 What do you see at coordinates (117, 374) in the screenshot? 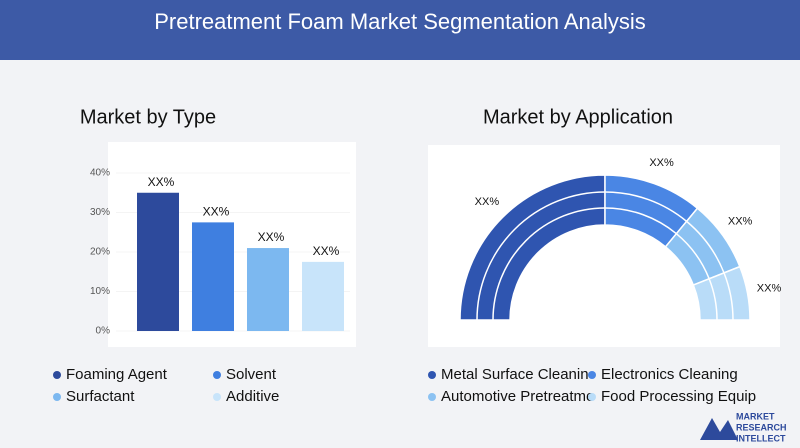
I see `legend-label: Foaming Agent` at bounding box center [117, 374].